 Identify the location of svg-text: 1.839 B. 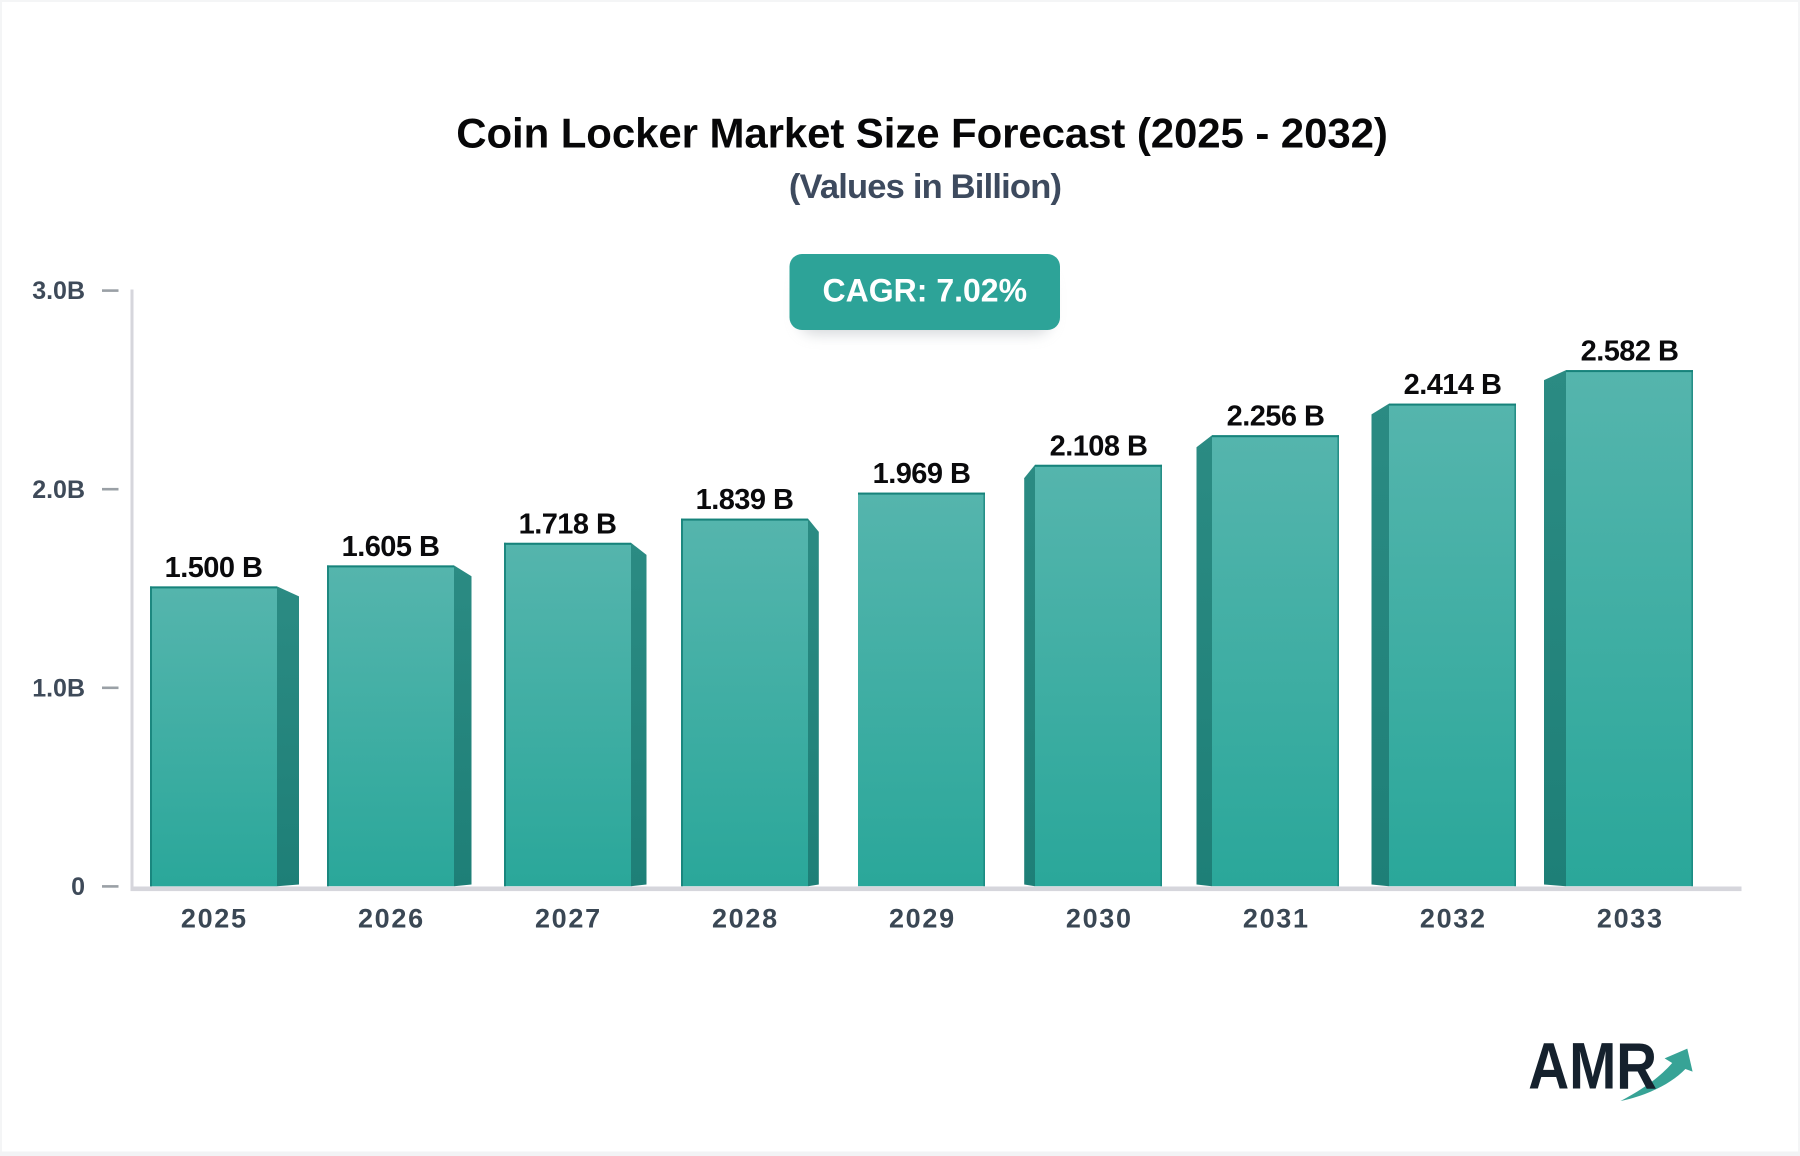
(745, 500).